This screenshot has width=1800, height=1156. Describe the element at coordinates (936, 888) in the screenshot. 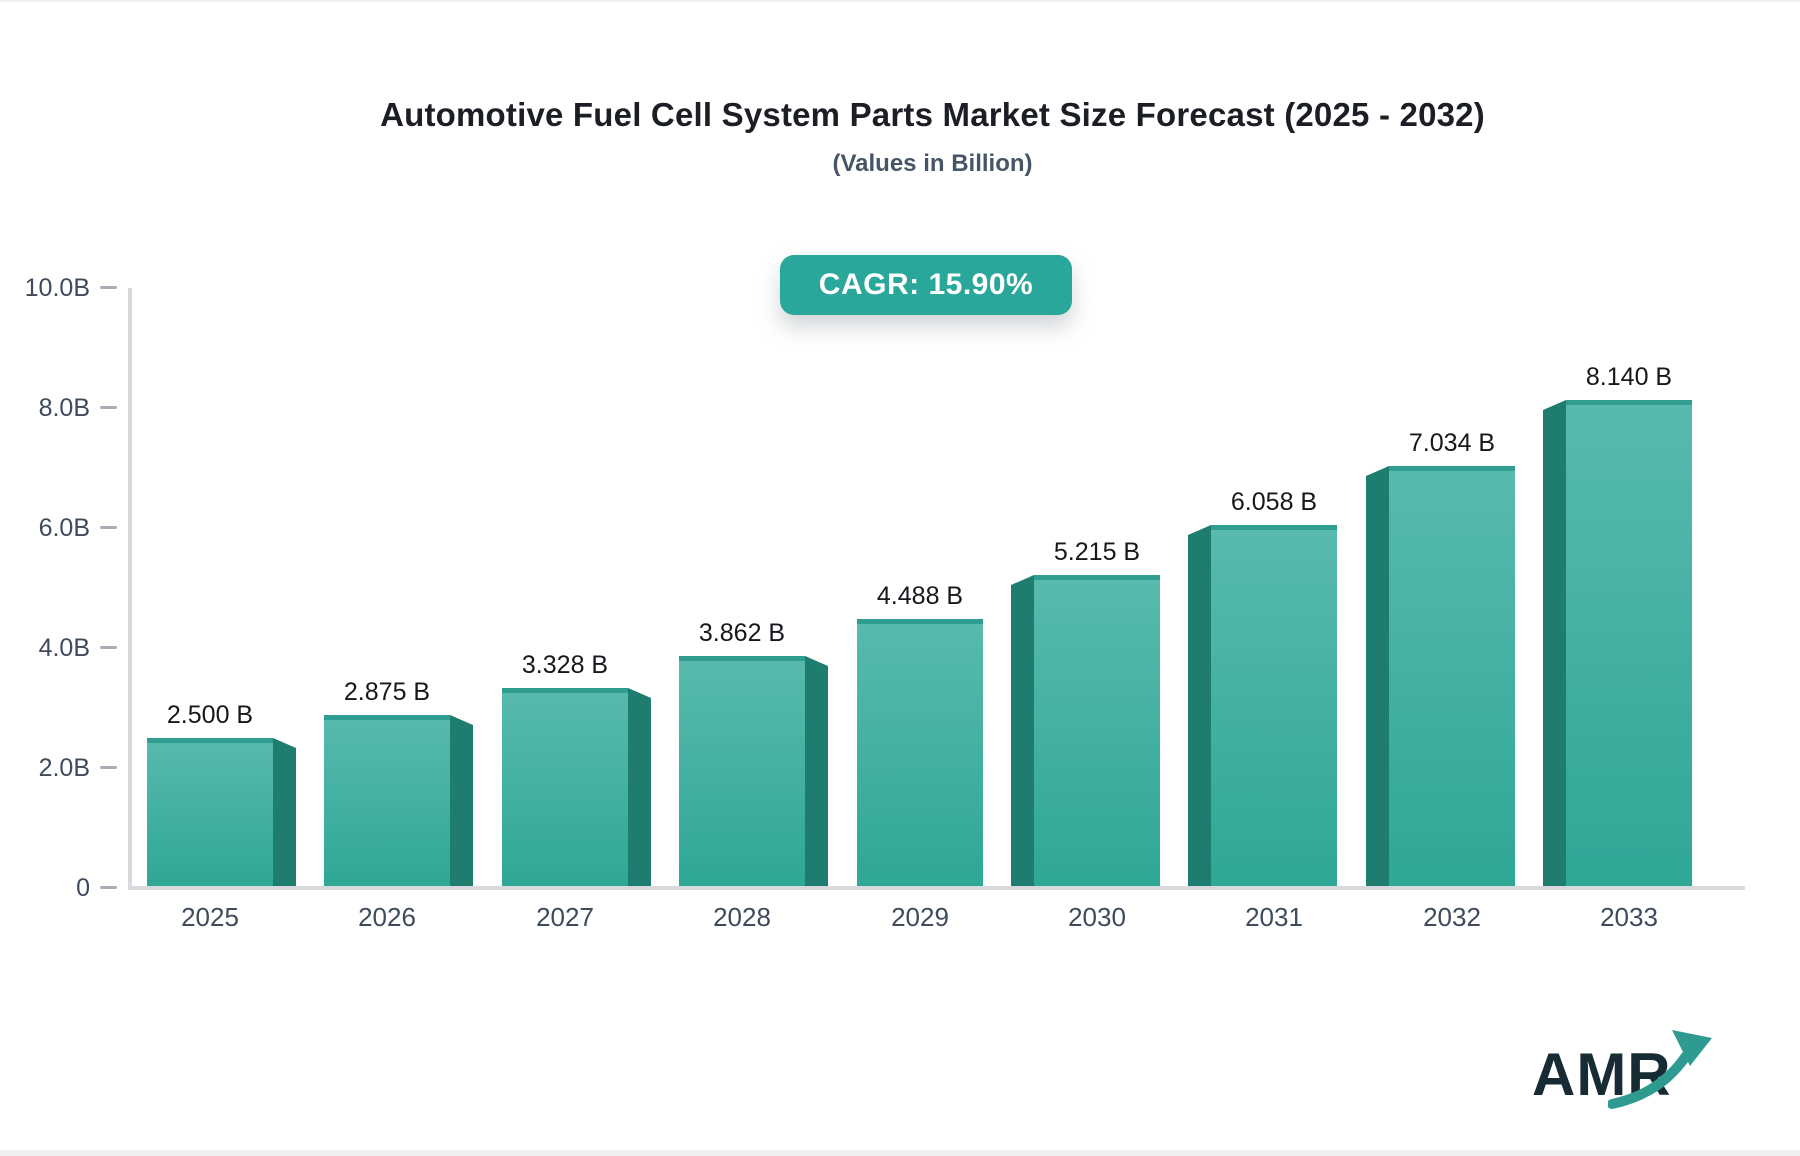

I see `x-axis-line` at that location.